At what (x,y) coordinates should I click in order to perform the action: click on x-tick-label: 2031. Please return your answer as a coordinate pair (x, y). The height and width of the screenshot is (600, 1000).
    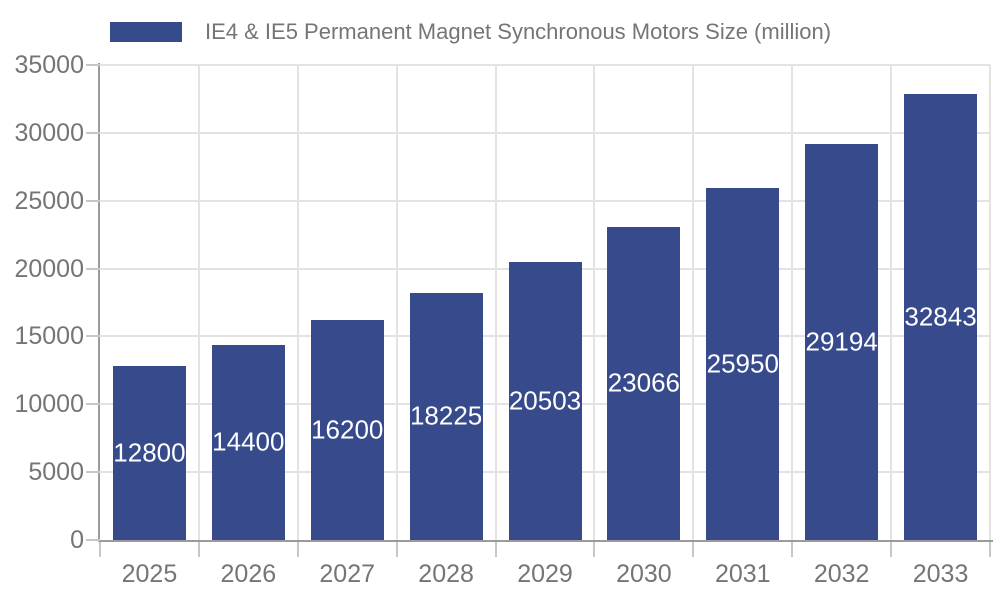
    Looking at the image, I should click on (742, 574).